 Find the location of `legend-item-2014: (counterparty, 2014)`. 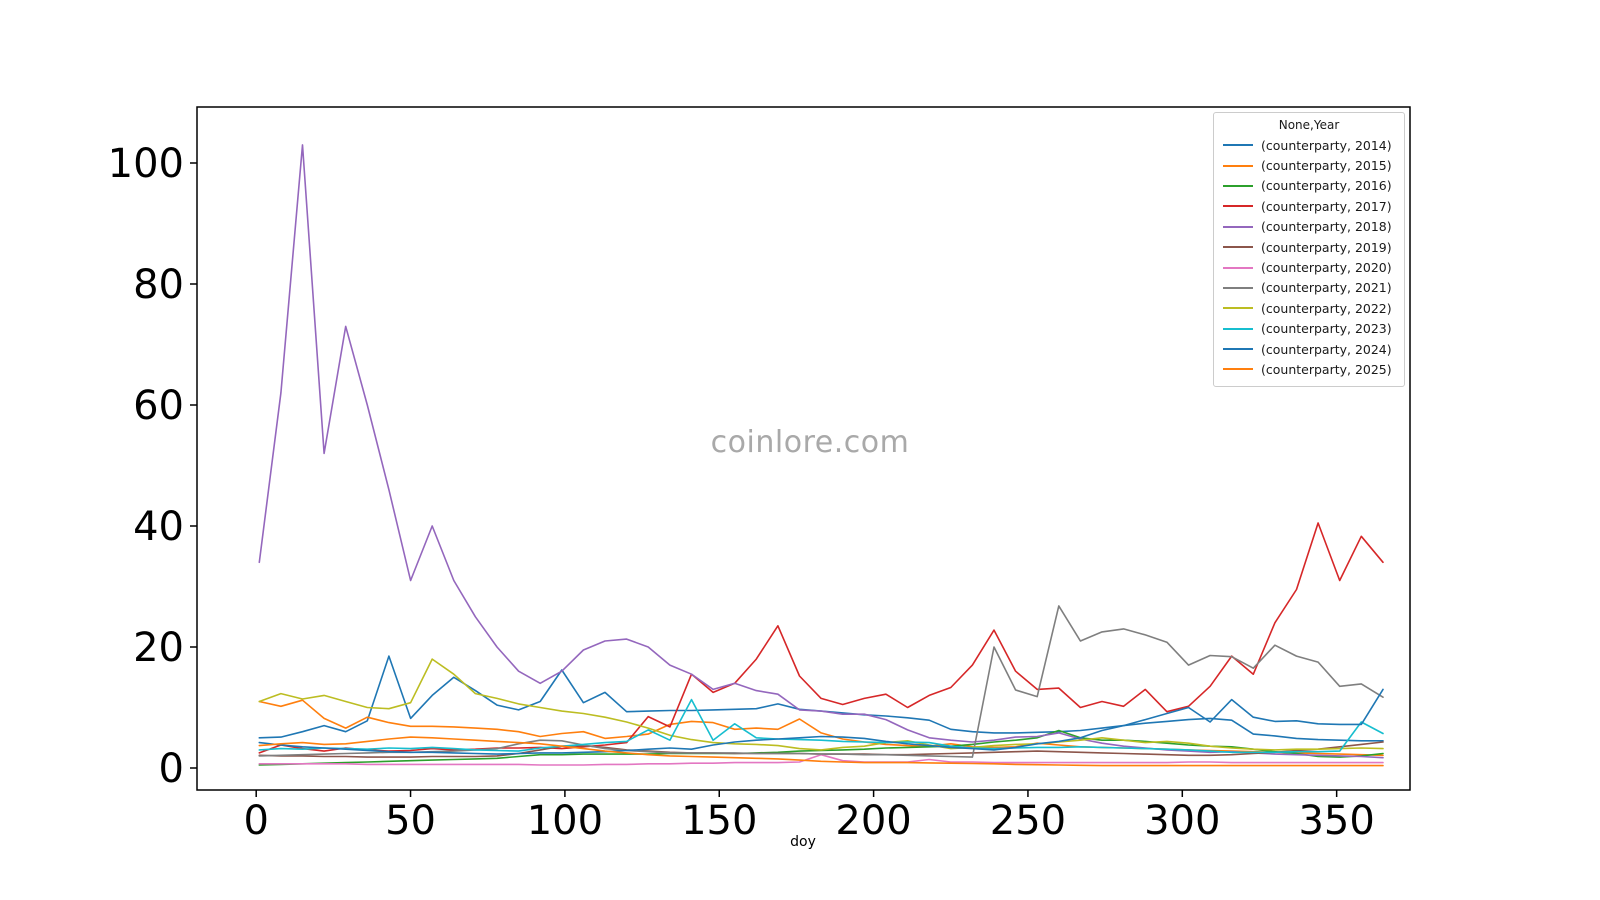

legend-item-2014: (counterparty, 2014) is located at coordinates (1309, 145).